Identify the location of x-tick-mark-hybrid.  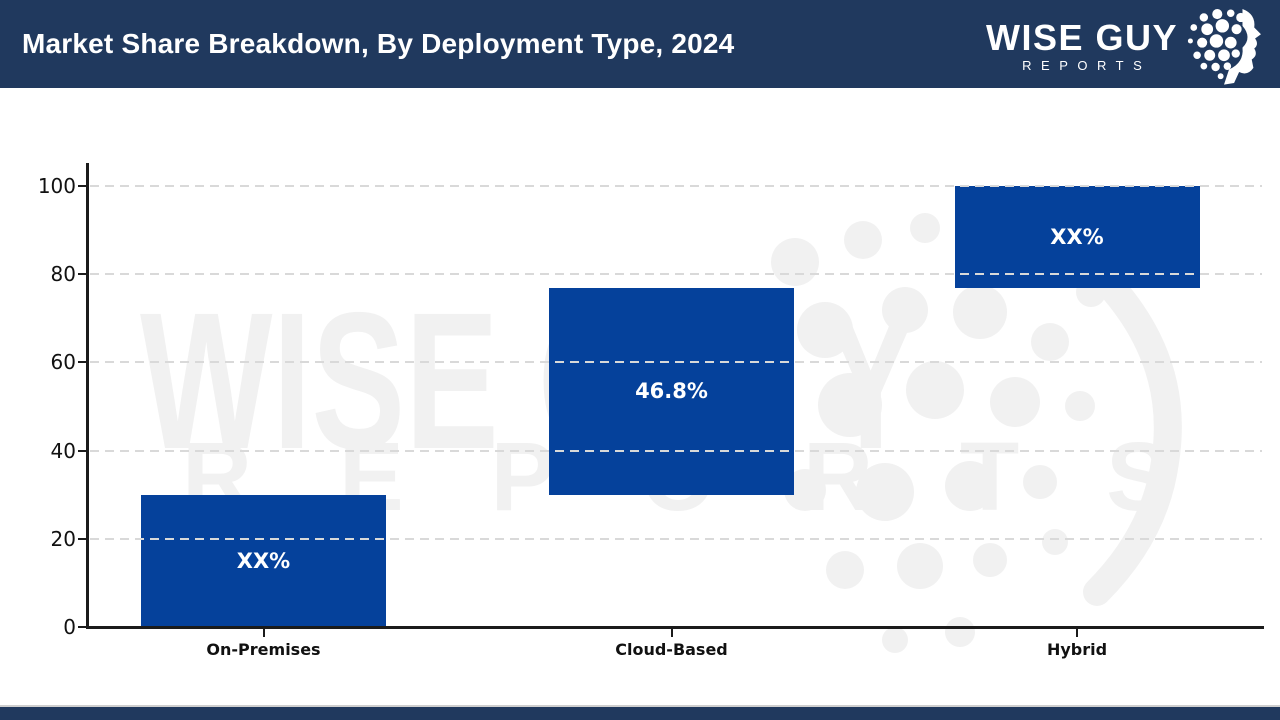
(1077, 632).